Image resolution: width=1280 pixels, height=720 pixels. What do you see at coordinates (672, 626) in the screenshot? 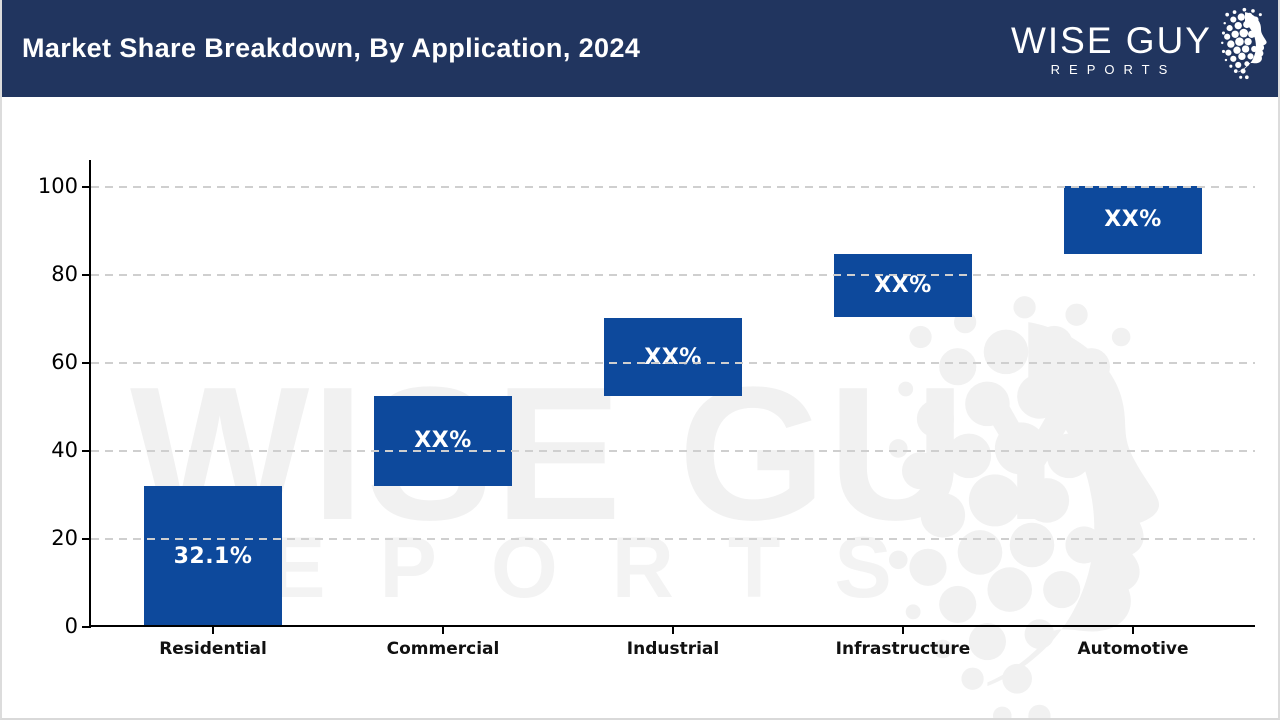
I see `x-axis-spine` at bounding box center [672, 626].